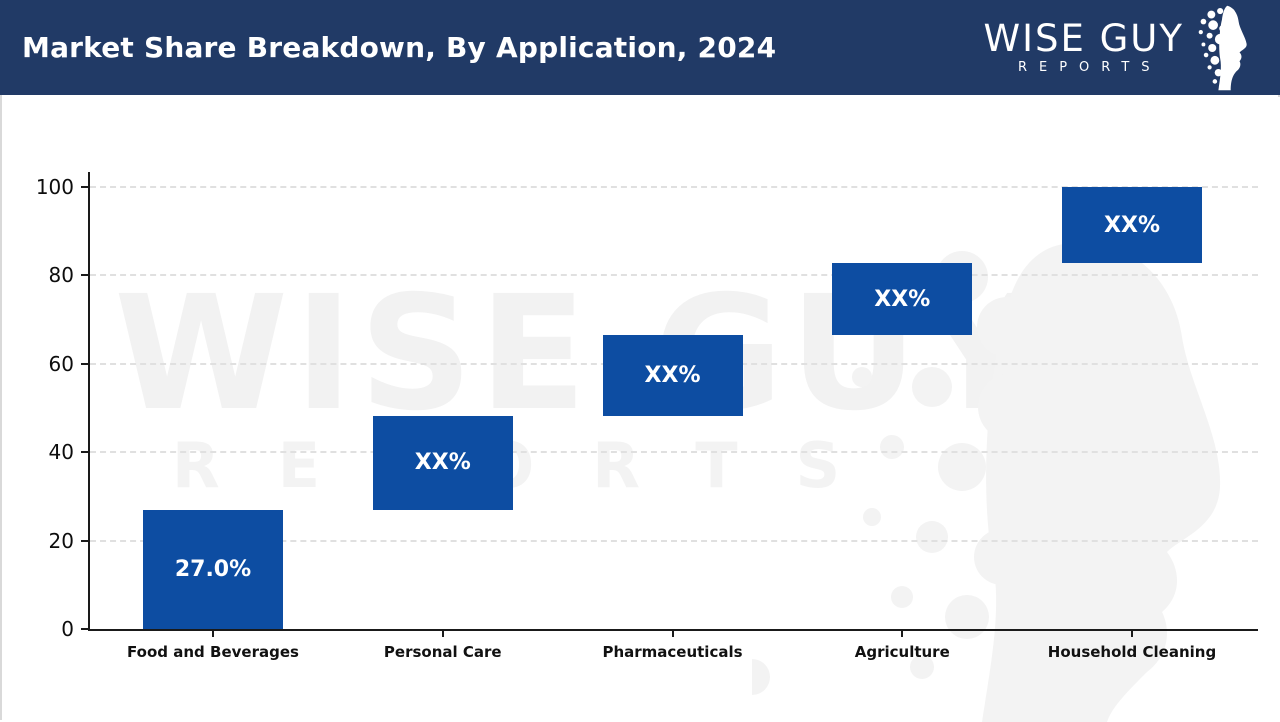 The width and height of the screenshot is (1280, 722). I want to click on bar-value-label: 27.0%, so click(213, 569).